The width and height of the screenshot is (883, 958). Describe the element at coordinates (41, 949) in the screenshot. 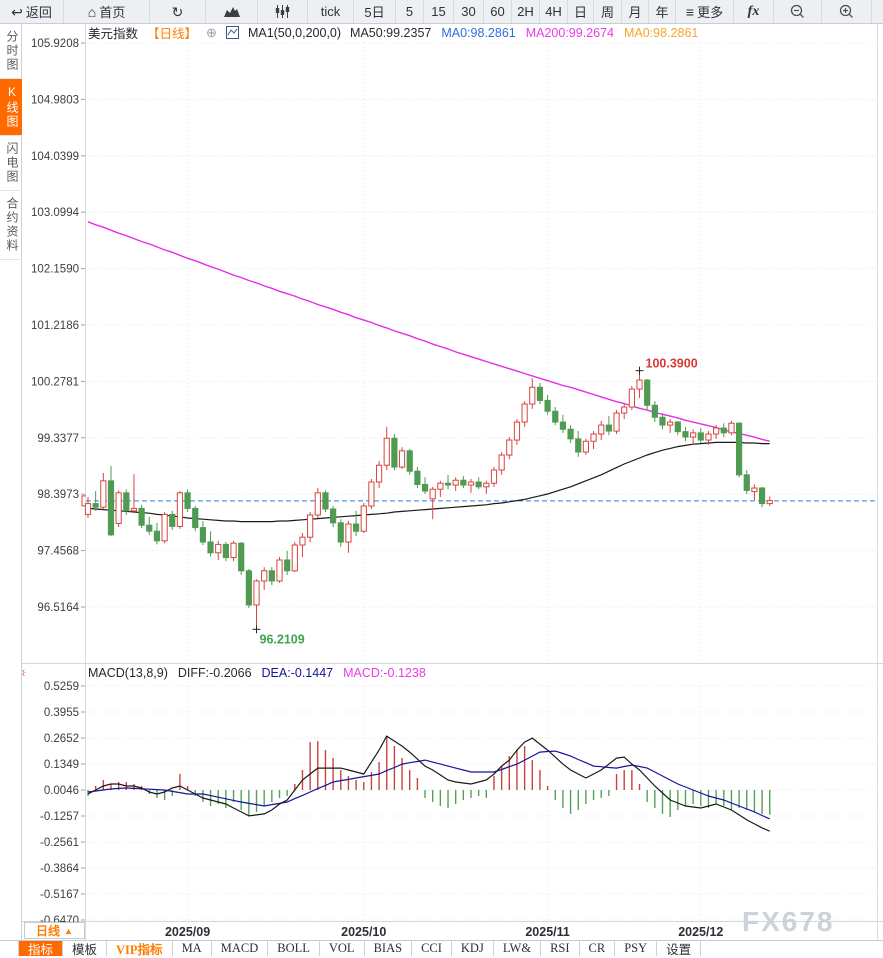

I see `indicator-tab-indicators: 指标` at that location.